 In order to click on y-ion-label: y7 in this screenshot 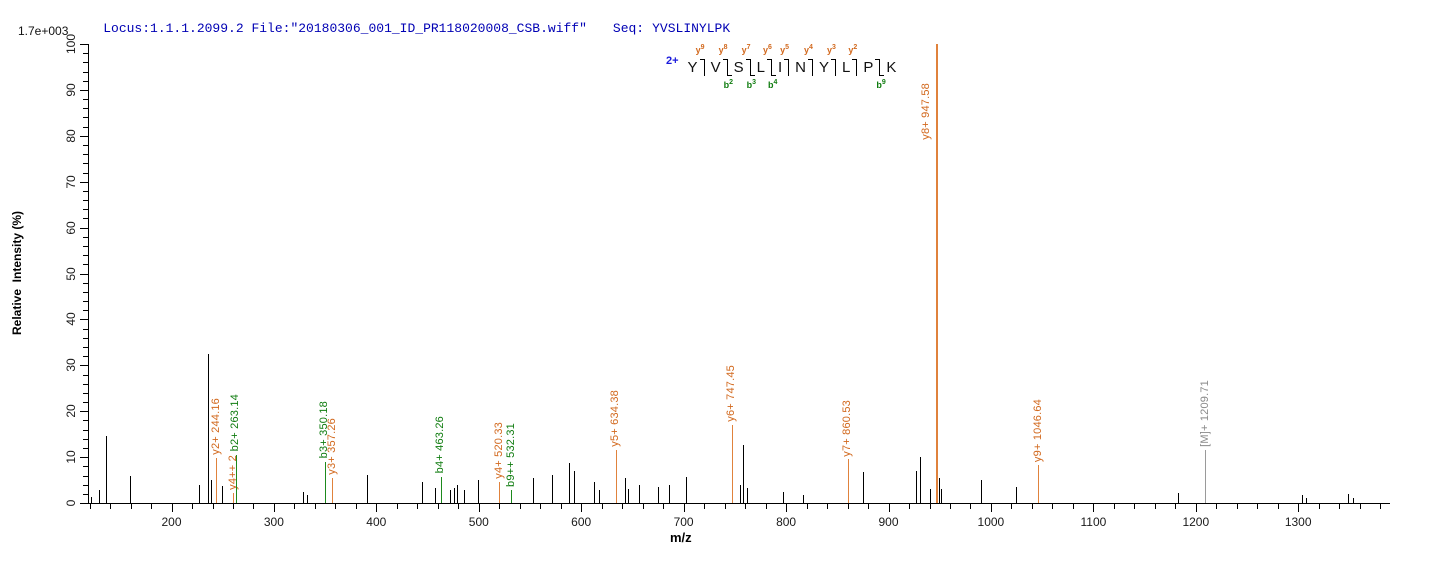, I will do `click(746, 49)`.